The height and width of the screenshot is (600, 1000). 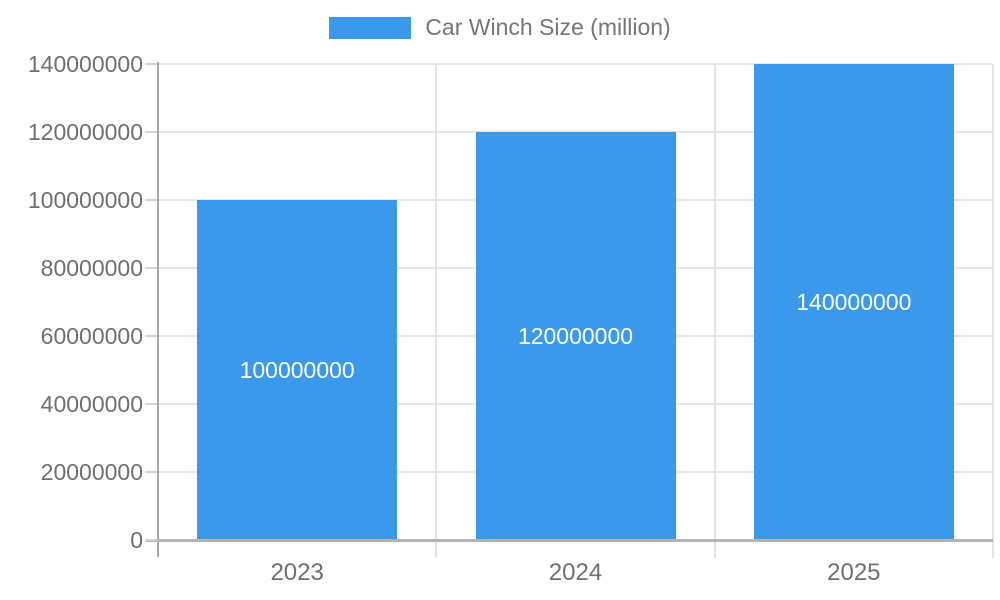 What do you see at coordinates (85, 64) in the screenshot?
I see `y-axis-label: 140000000` at bounding box center [85, 64].